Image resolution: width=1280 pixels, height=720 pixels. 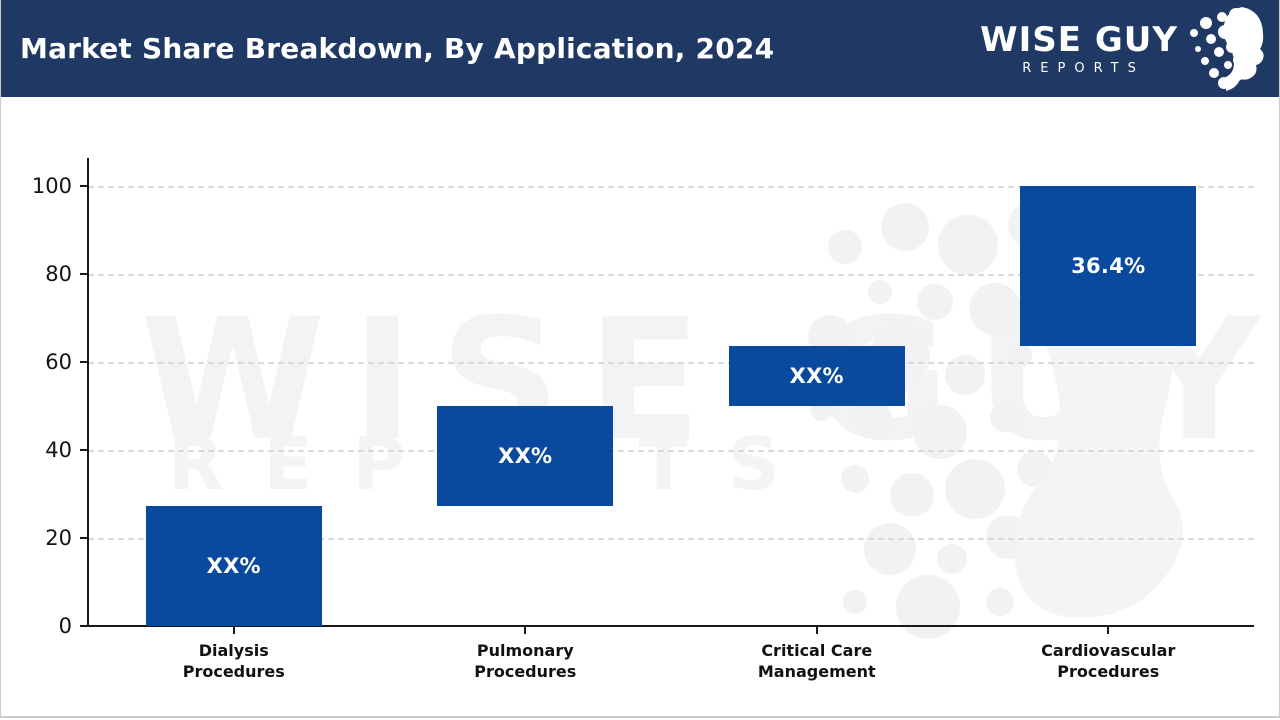 I want to click on y-tick-label-20: 20, so click(x=58, y=538).